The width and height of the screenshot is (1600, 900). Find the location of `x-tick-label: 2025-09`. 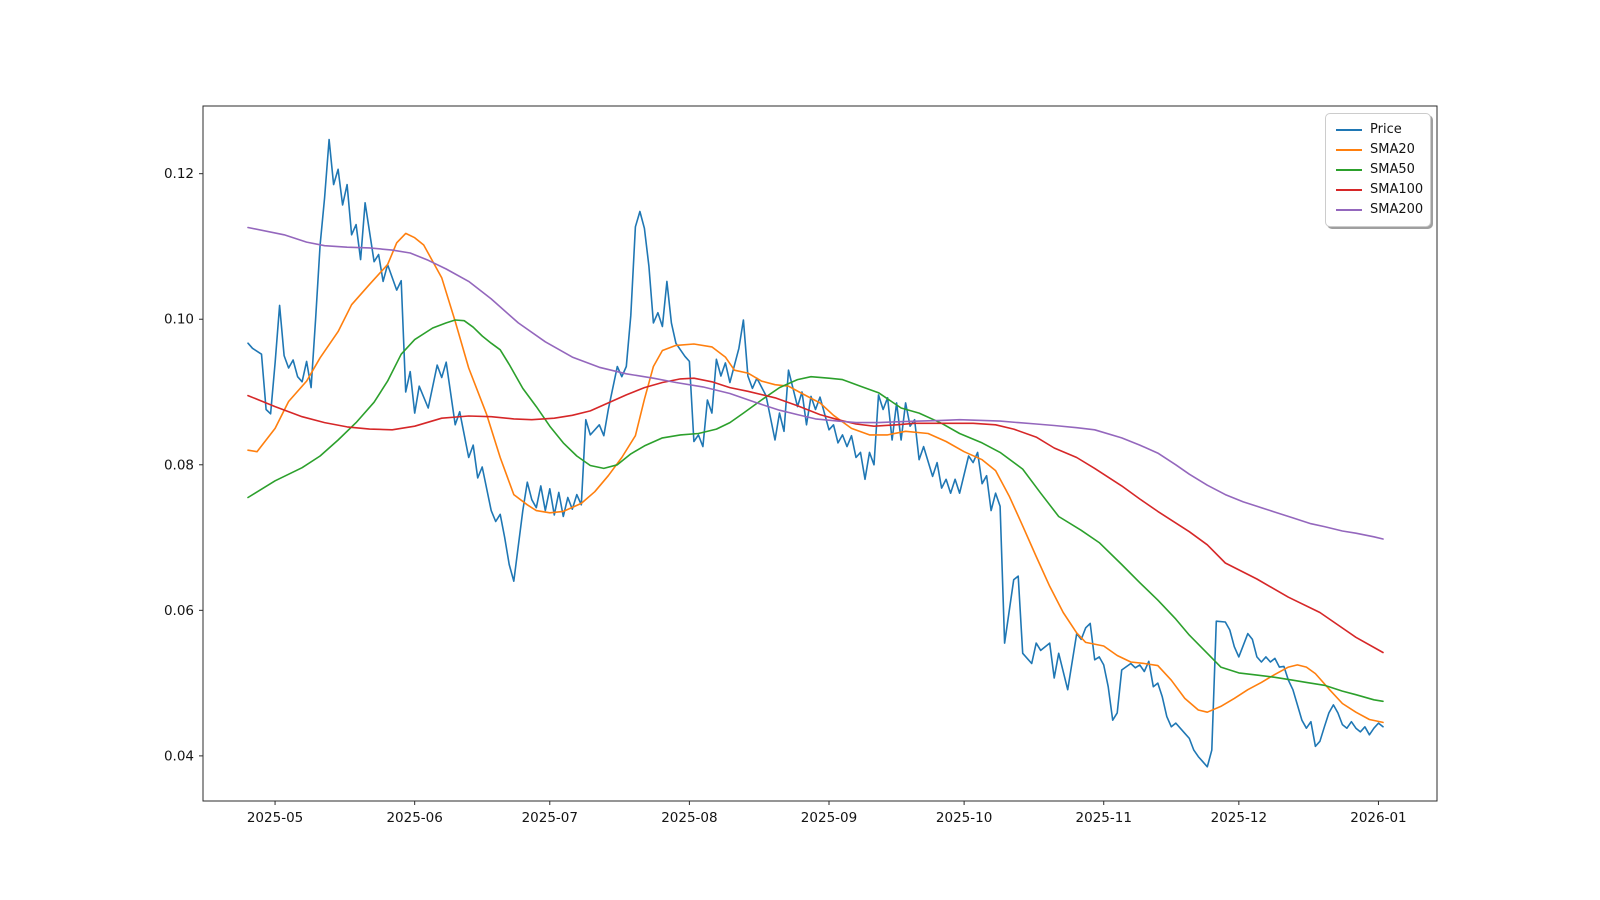

x-tick-label: 2025-09 is located at coordinates (829, 818).